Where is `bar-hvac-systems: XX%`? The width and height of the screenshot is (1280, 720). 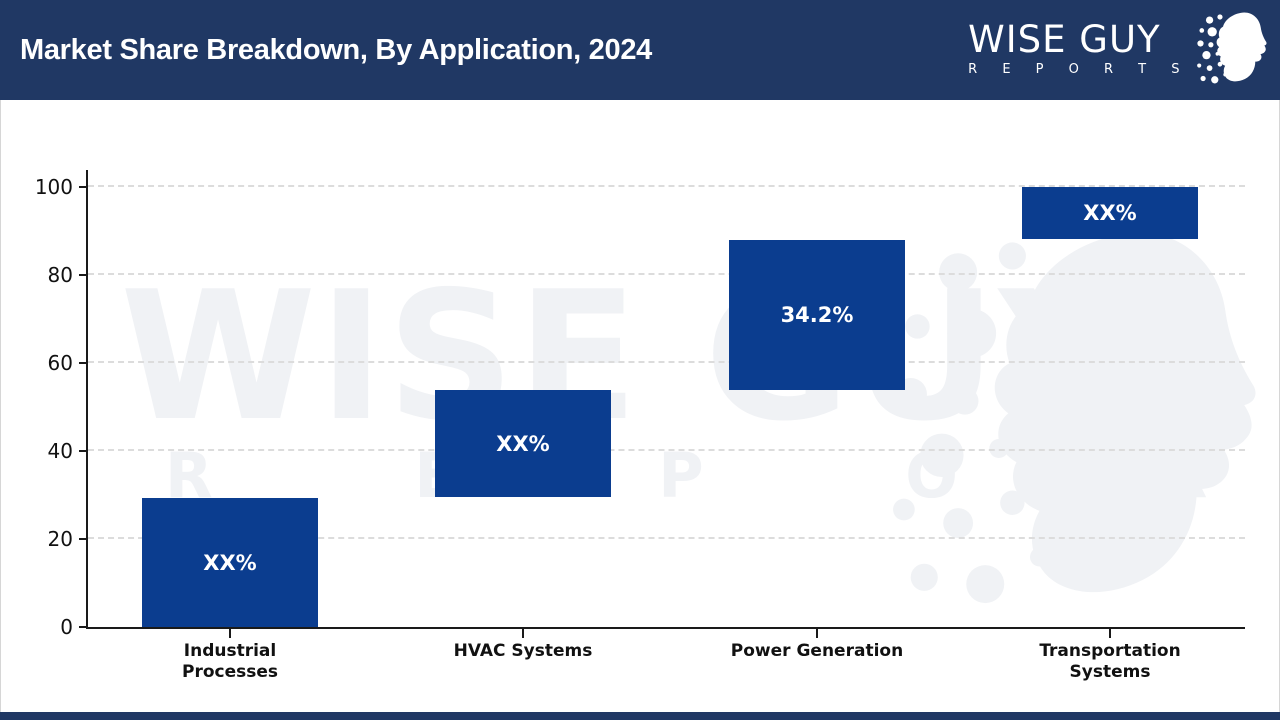
bar-hvac-systems: XX% is located at coordinates (523, 443).